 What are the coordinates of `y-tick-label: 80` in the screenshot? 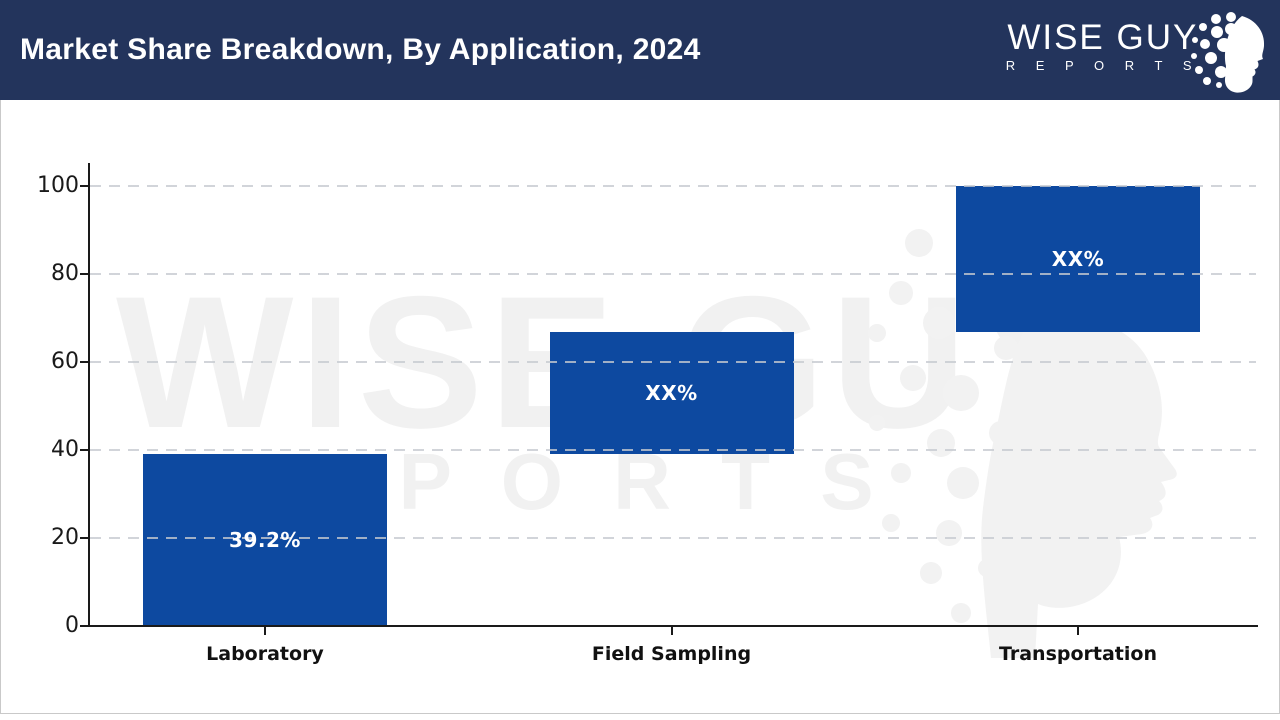 It's located at (65, 273).